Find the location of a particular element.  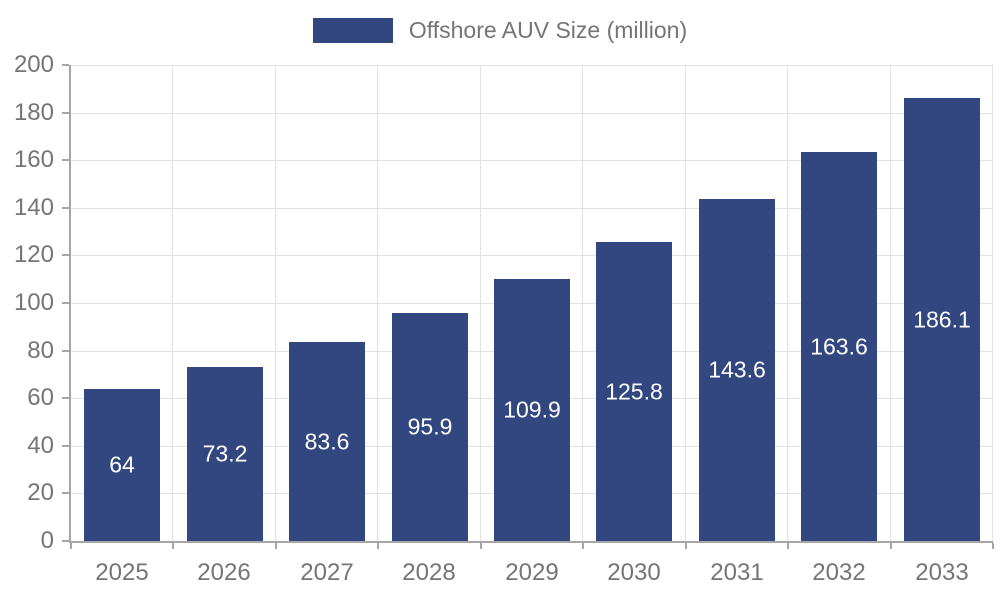

x-axis-line is located at coordinates (531, 542).